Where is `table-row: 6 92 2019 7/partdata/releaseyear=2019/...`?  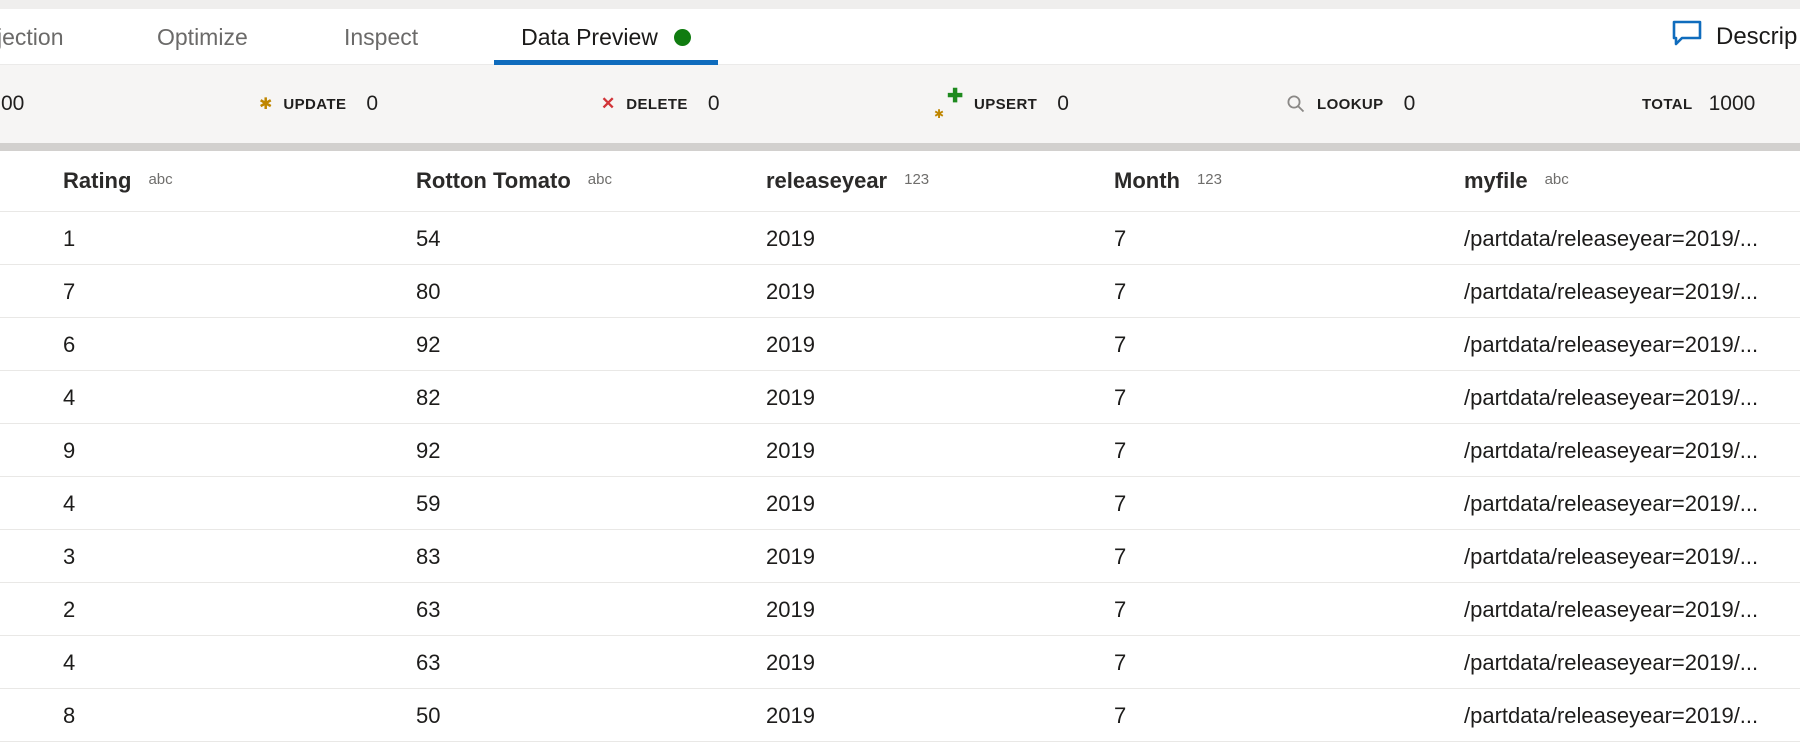
table-row: 6 92 2019 7/partdata/releaseyear=2019/... is located at coordinates (900, 344).